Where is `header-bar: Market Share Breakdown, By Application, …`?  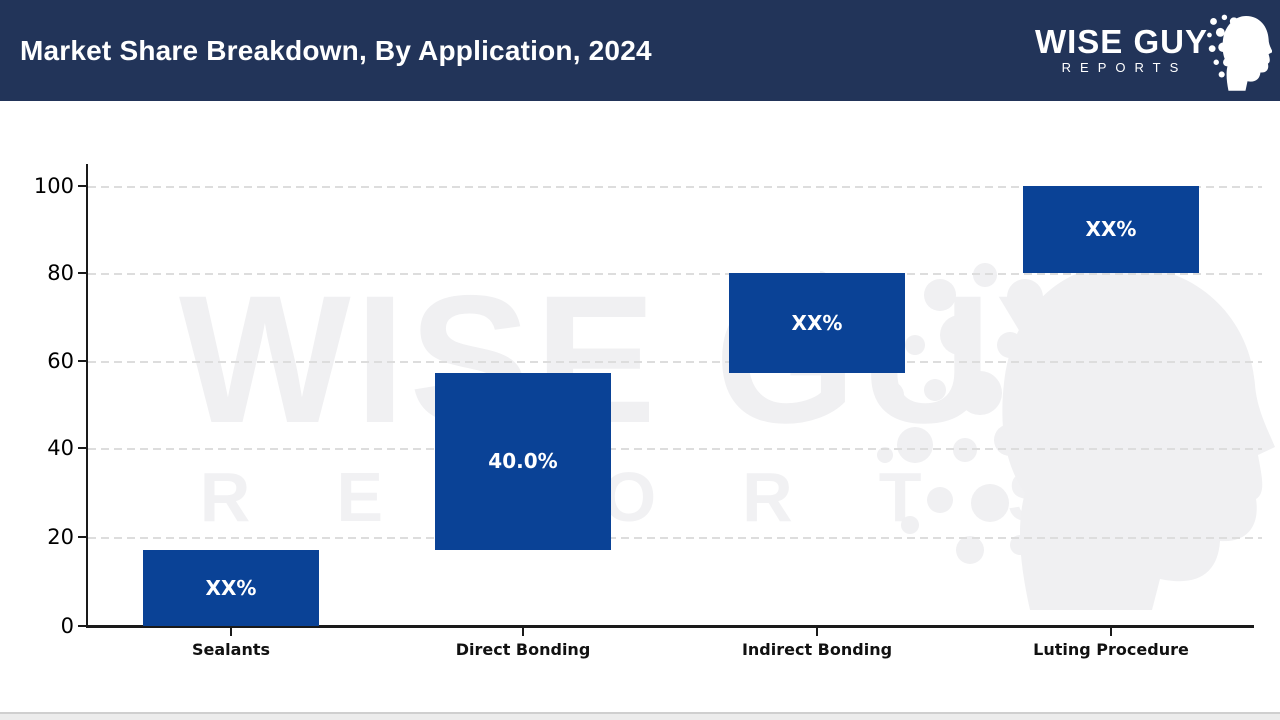 header-bar: Market Share Breakdown, By Application, … is located at coordinates (640, 50).